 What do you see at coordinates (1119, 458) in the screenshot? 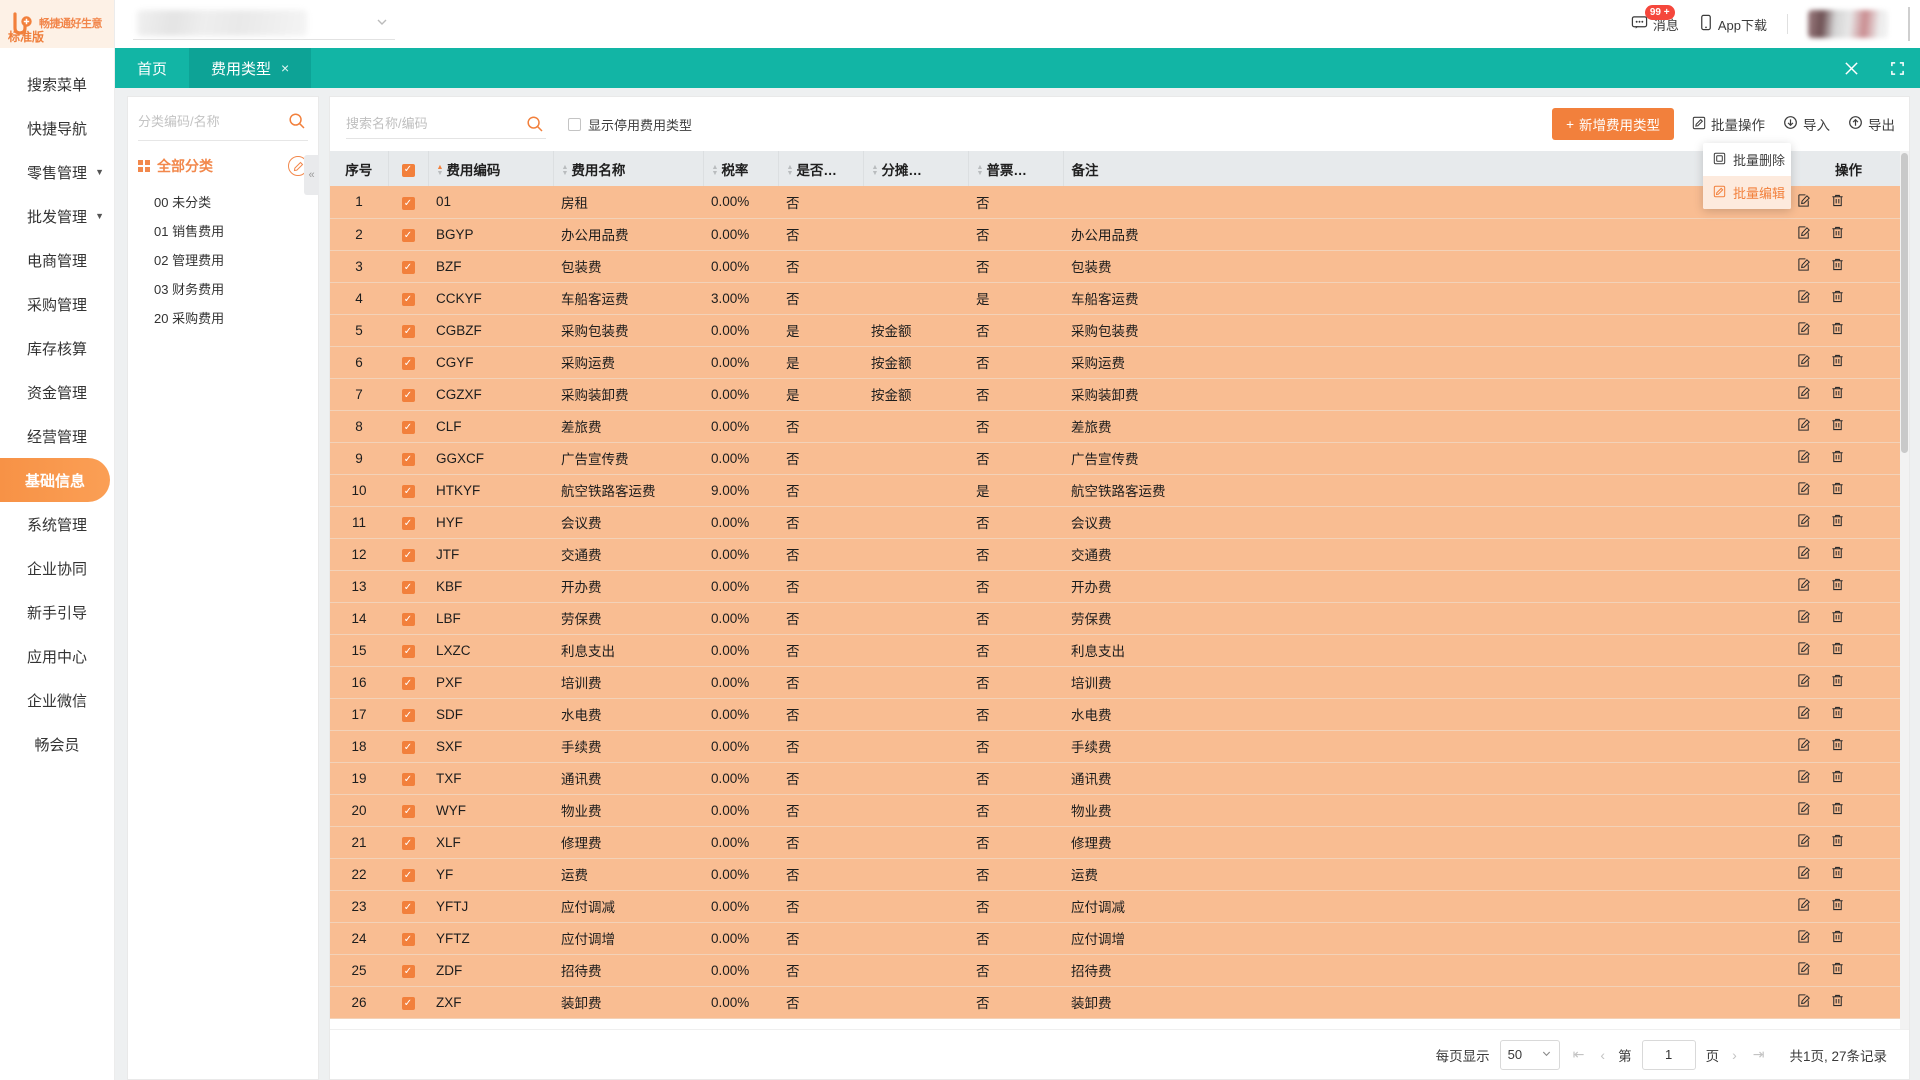
I see `table-row: 9 ✓ GGXCF 广告宣传费 0.00% 否否广告宣传费` at bounding box center [1119, 458].